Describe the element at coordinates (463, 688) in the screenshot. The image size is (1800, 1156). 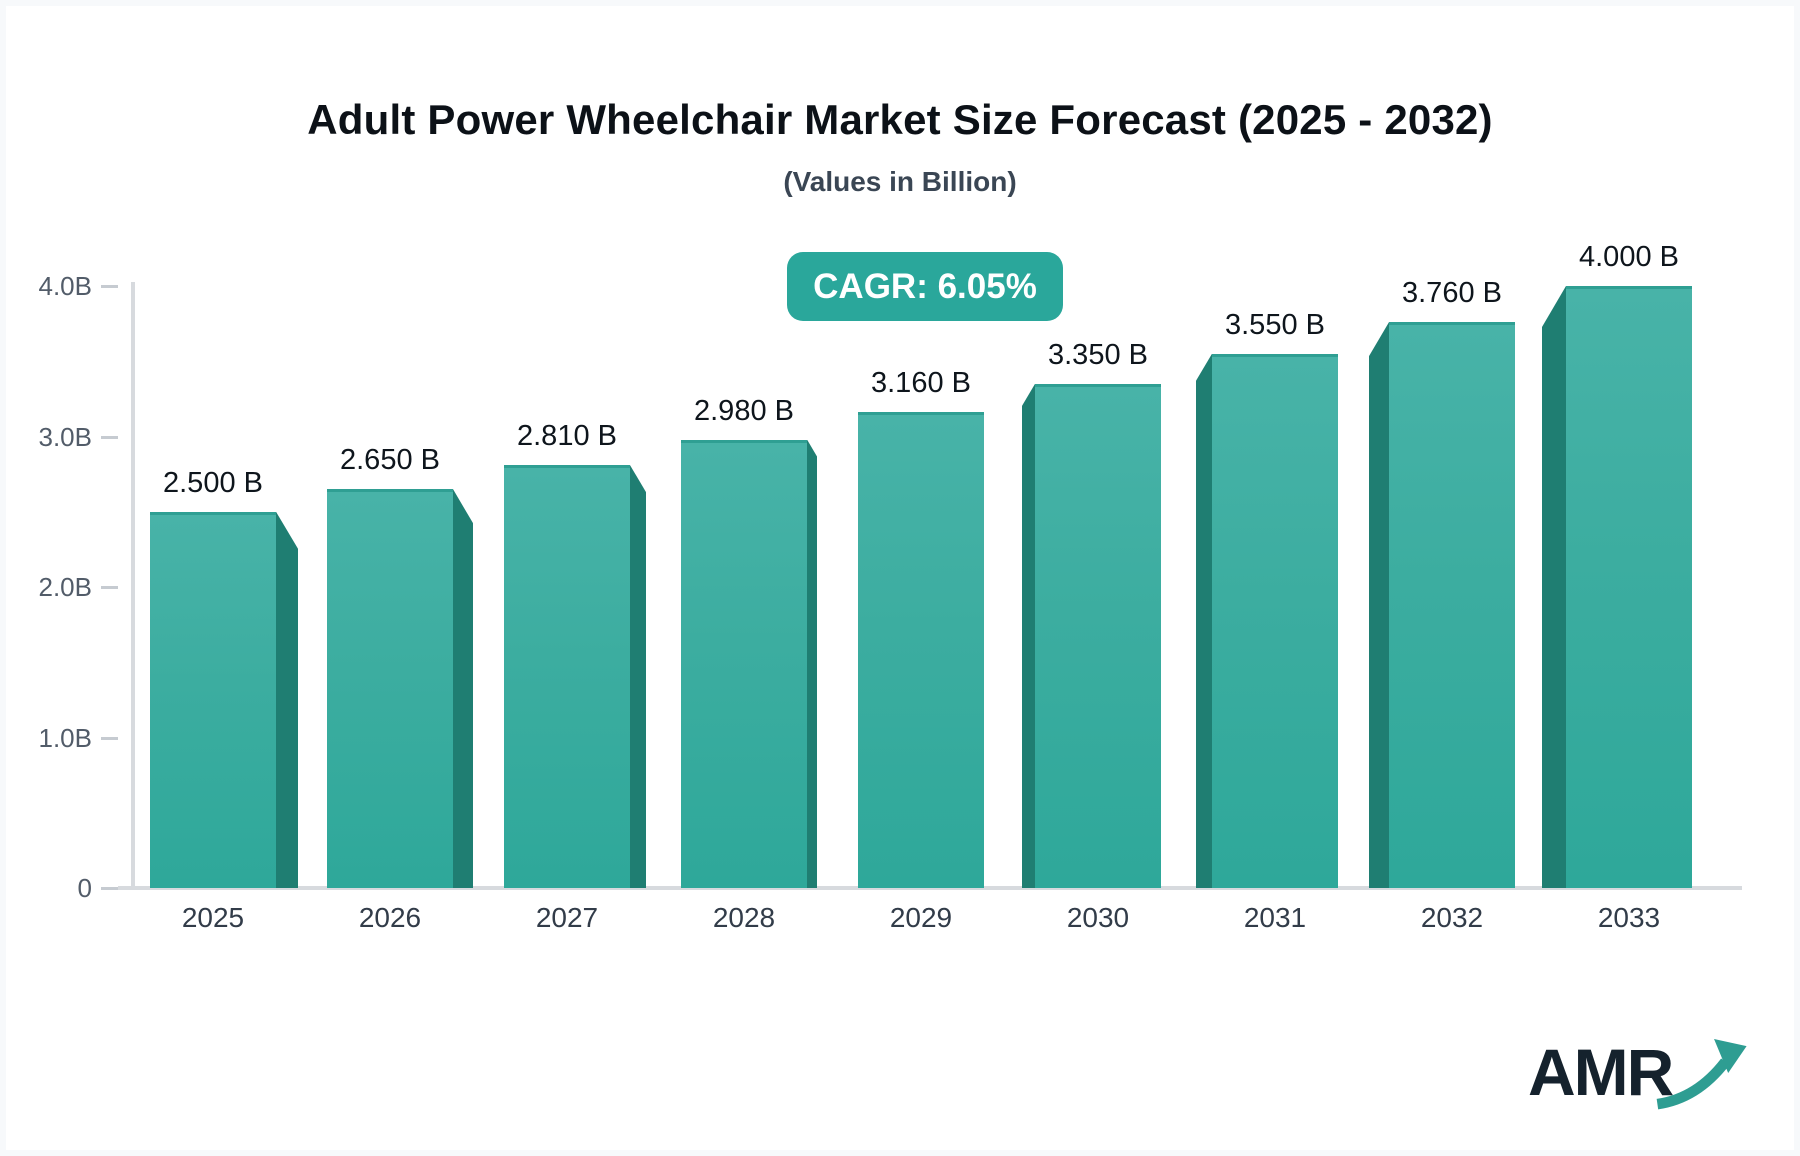
I see `bar-2026-depth-face` at that location.